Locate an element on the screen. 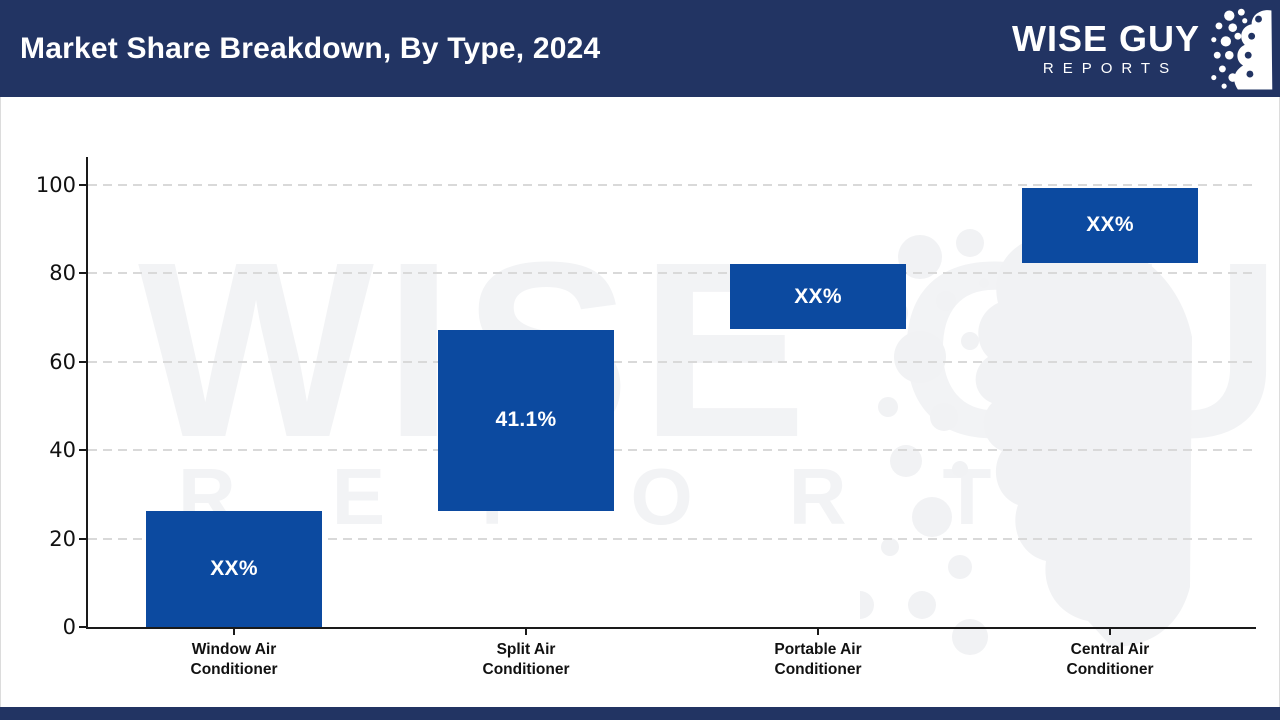 The height and width of the screenshot is (720, 1280). page-title: Market Share Breakdown, By Type, 2024 is located at coordinates (310, 48).